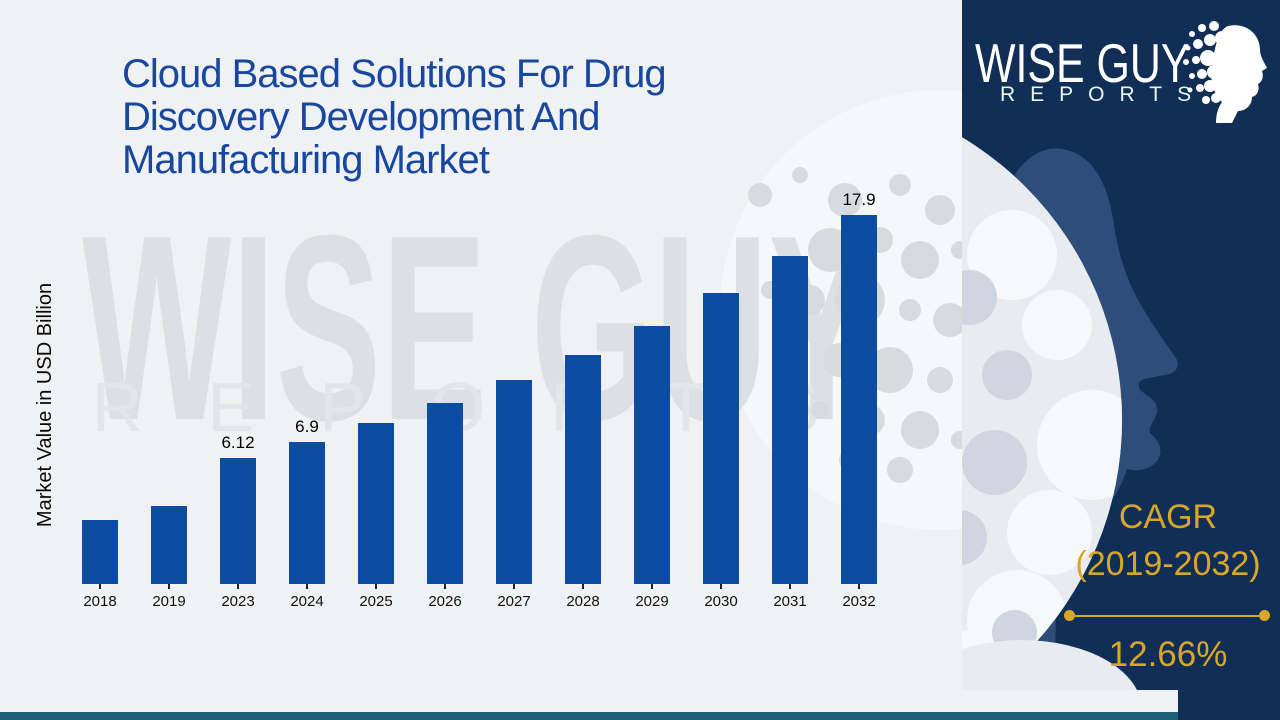  Describe the element at coordinates (238, 601) in the screenshot. I see `x-tick-label: 2023` at that location.